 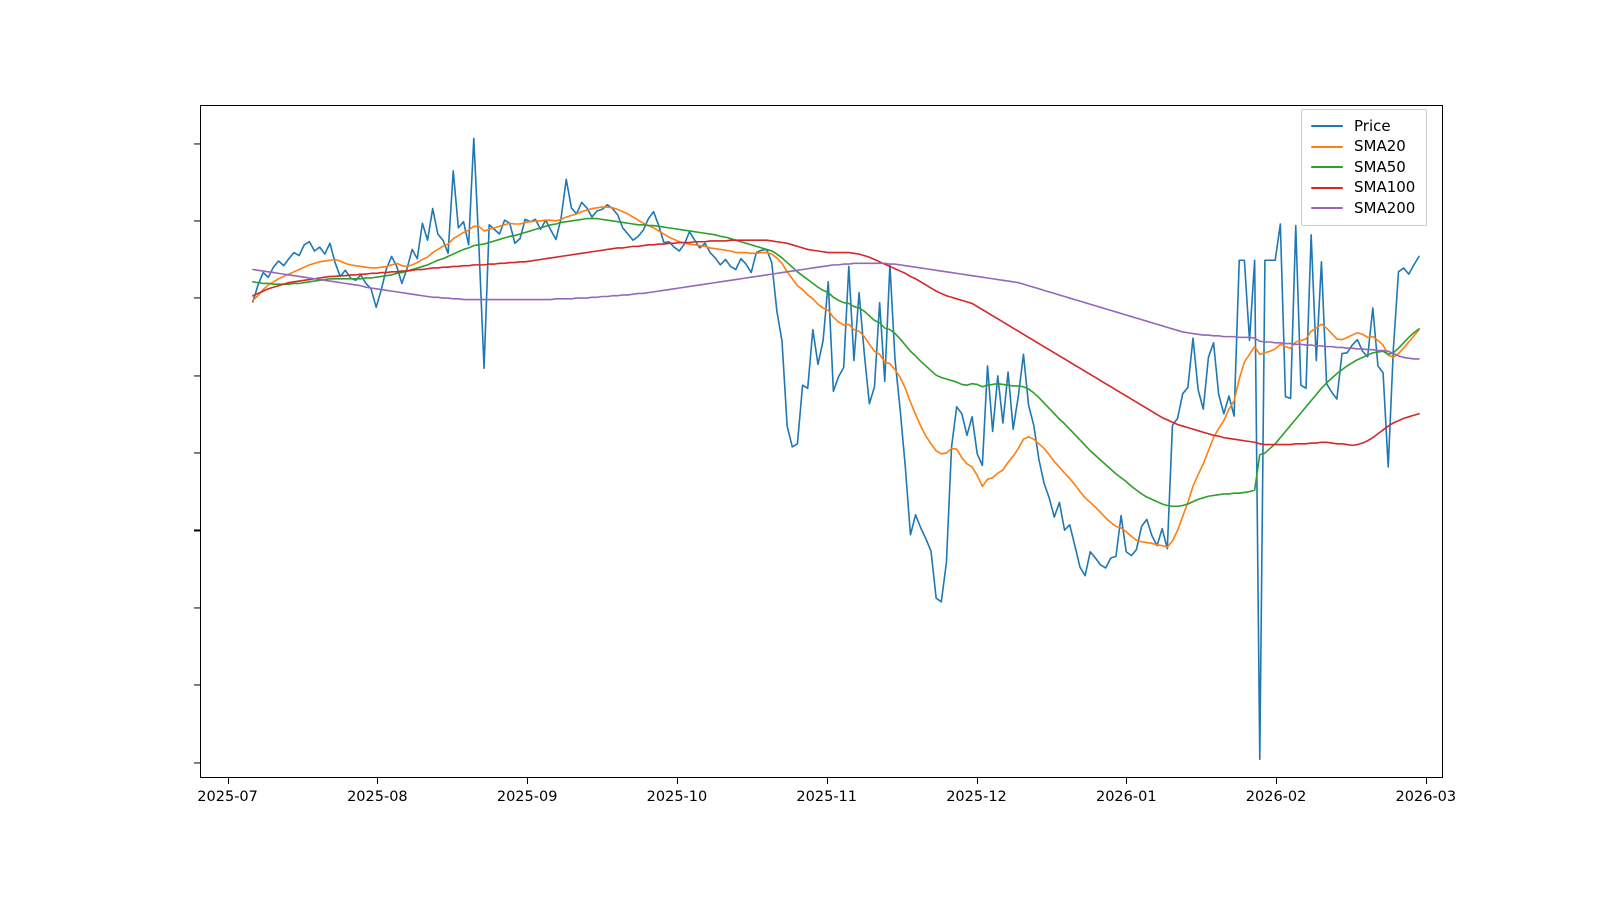 I want to click on series-line-sma200, so click(x=836, y=311).